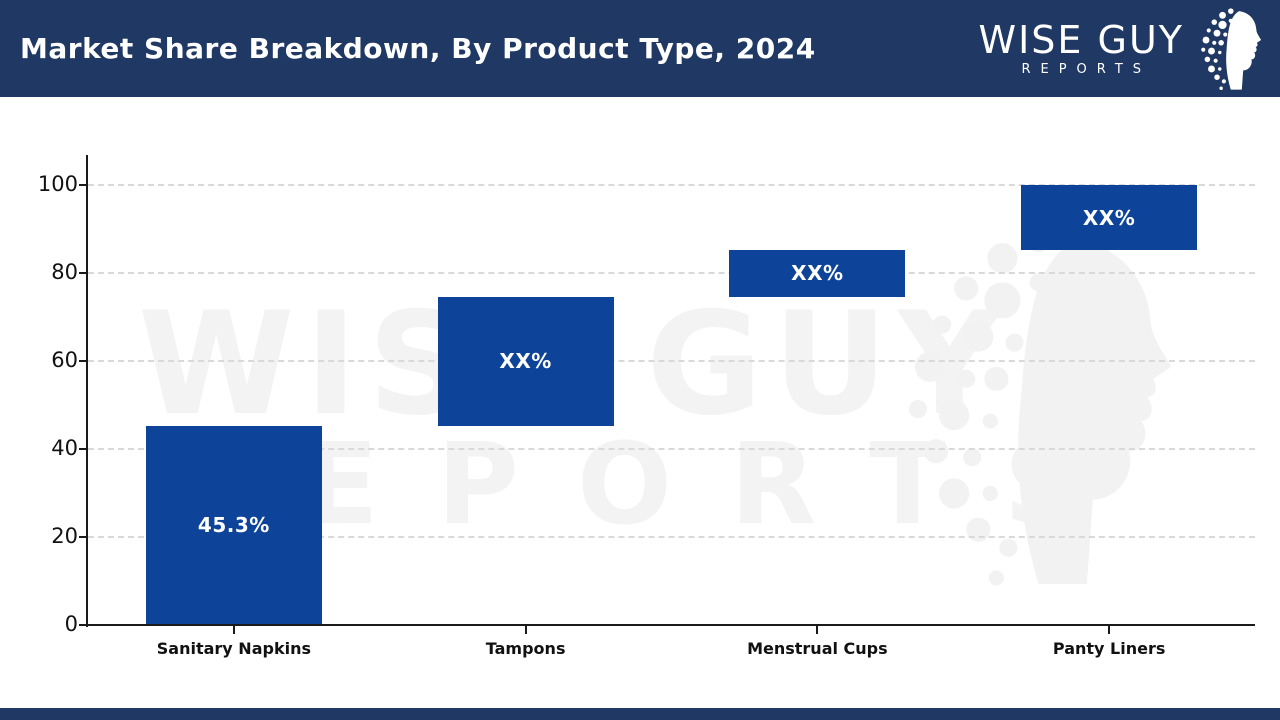 The image size is (1280, 720). What do you see at coordinates (71, 624) in the screenshot?
I see `y-tick-label: 0` at bounding box center [71, 624].